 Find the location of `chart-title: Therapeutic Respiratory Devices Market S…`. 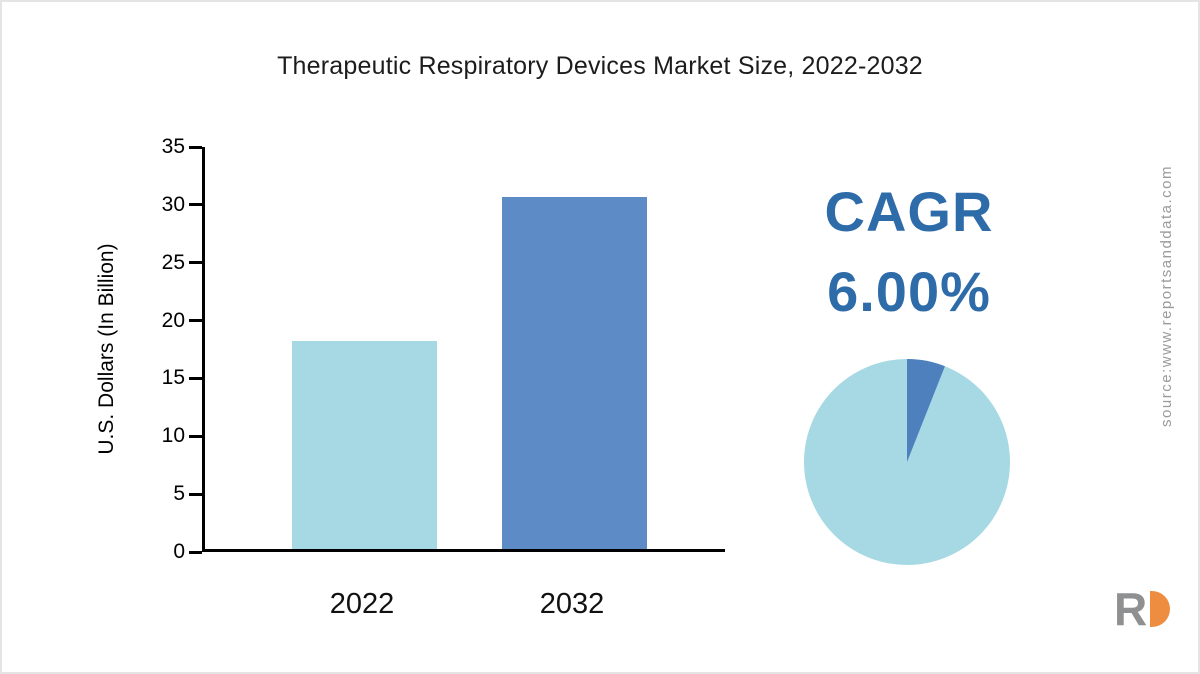

chart-title: Therapeutic Respiratory Devices Market S… is located at coordinates (600, 66).